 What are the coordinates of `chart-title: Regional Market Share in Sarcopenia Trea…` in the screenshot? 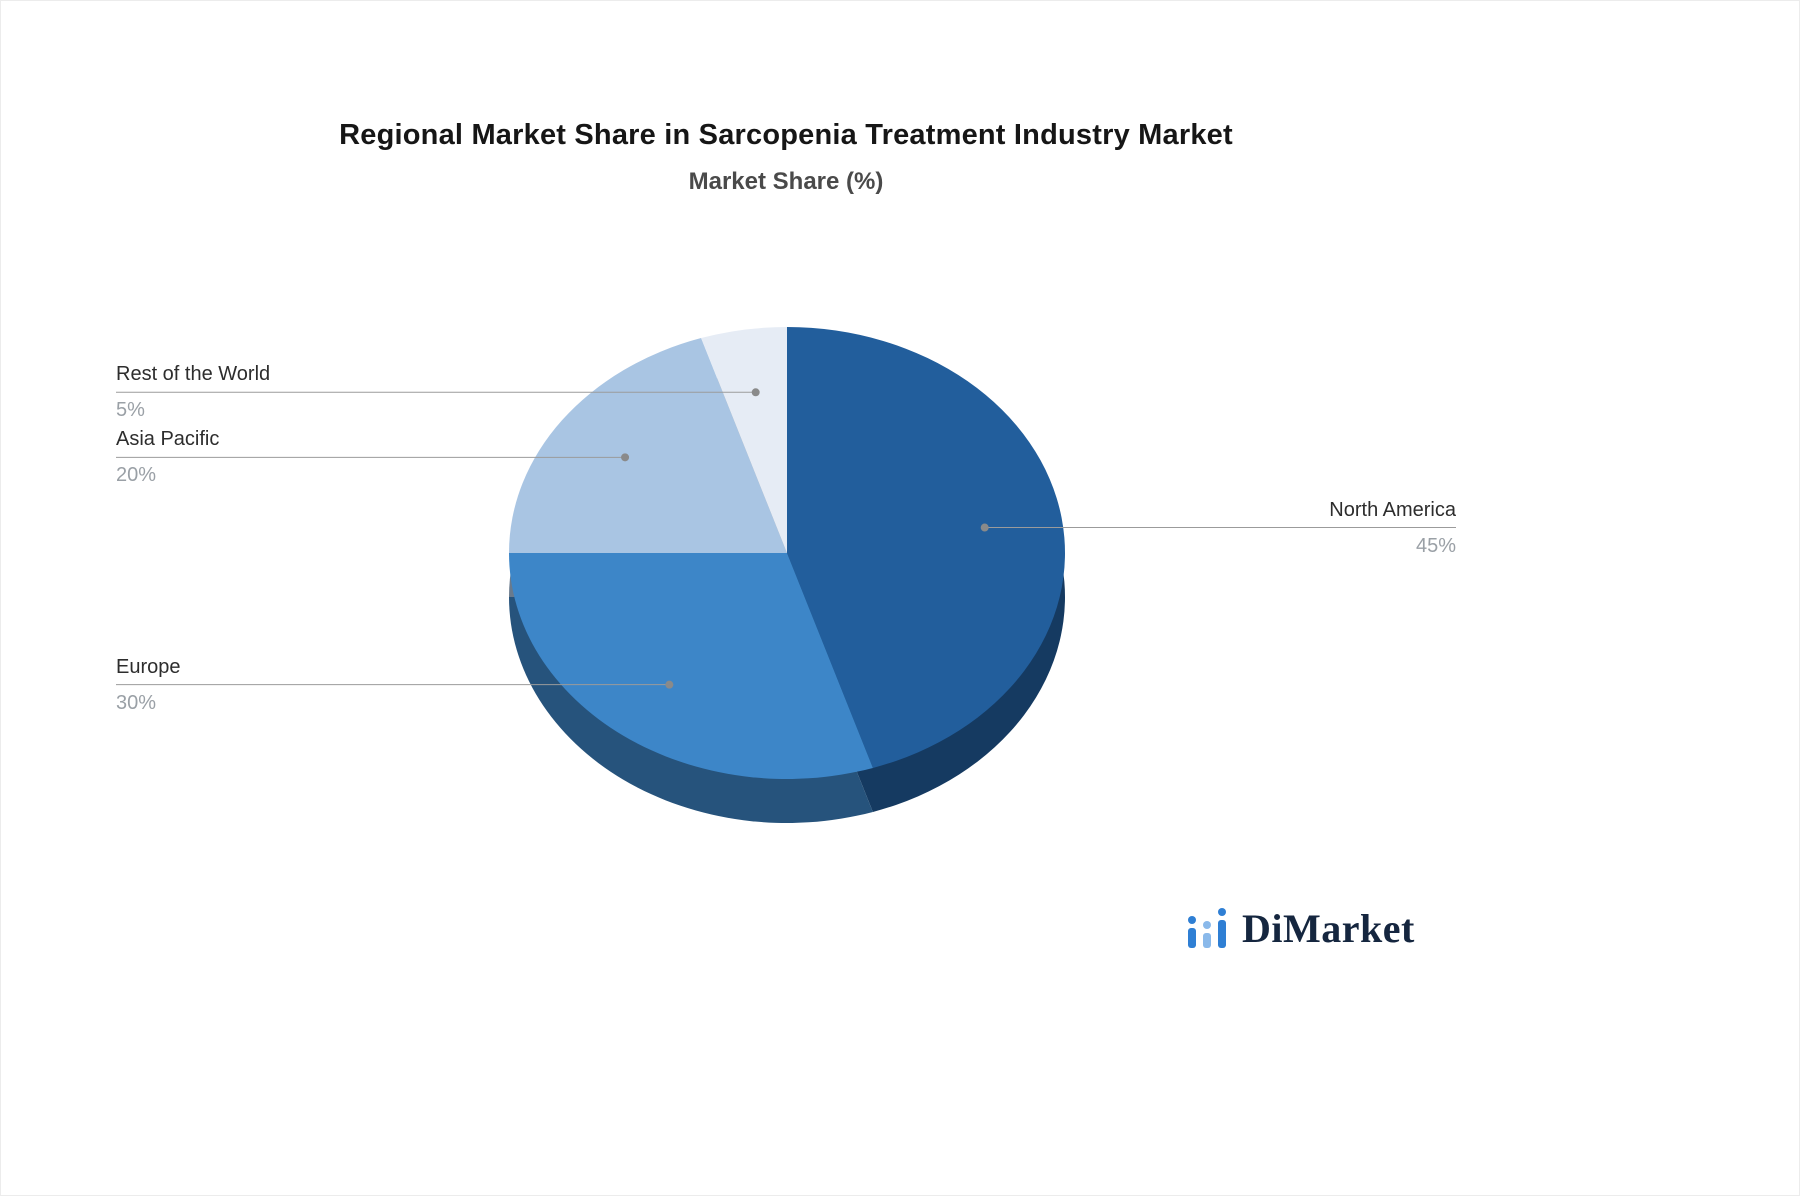 It's located at (786, 135).